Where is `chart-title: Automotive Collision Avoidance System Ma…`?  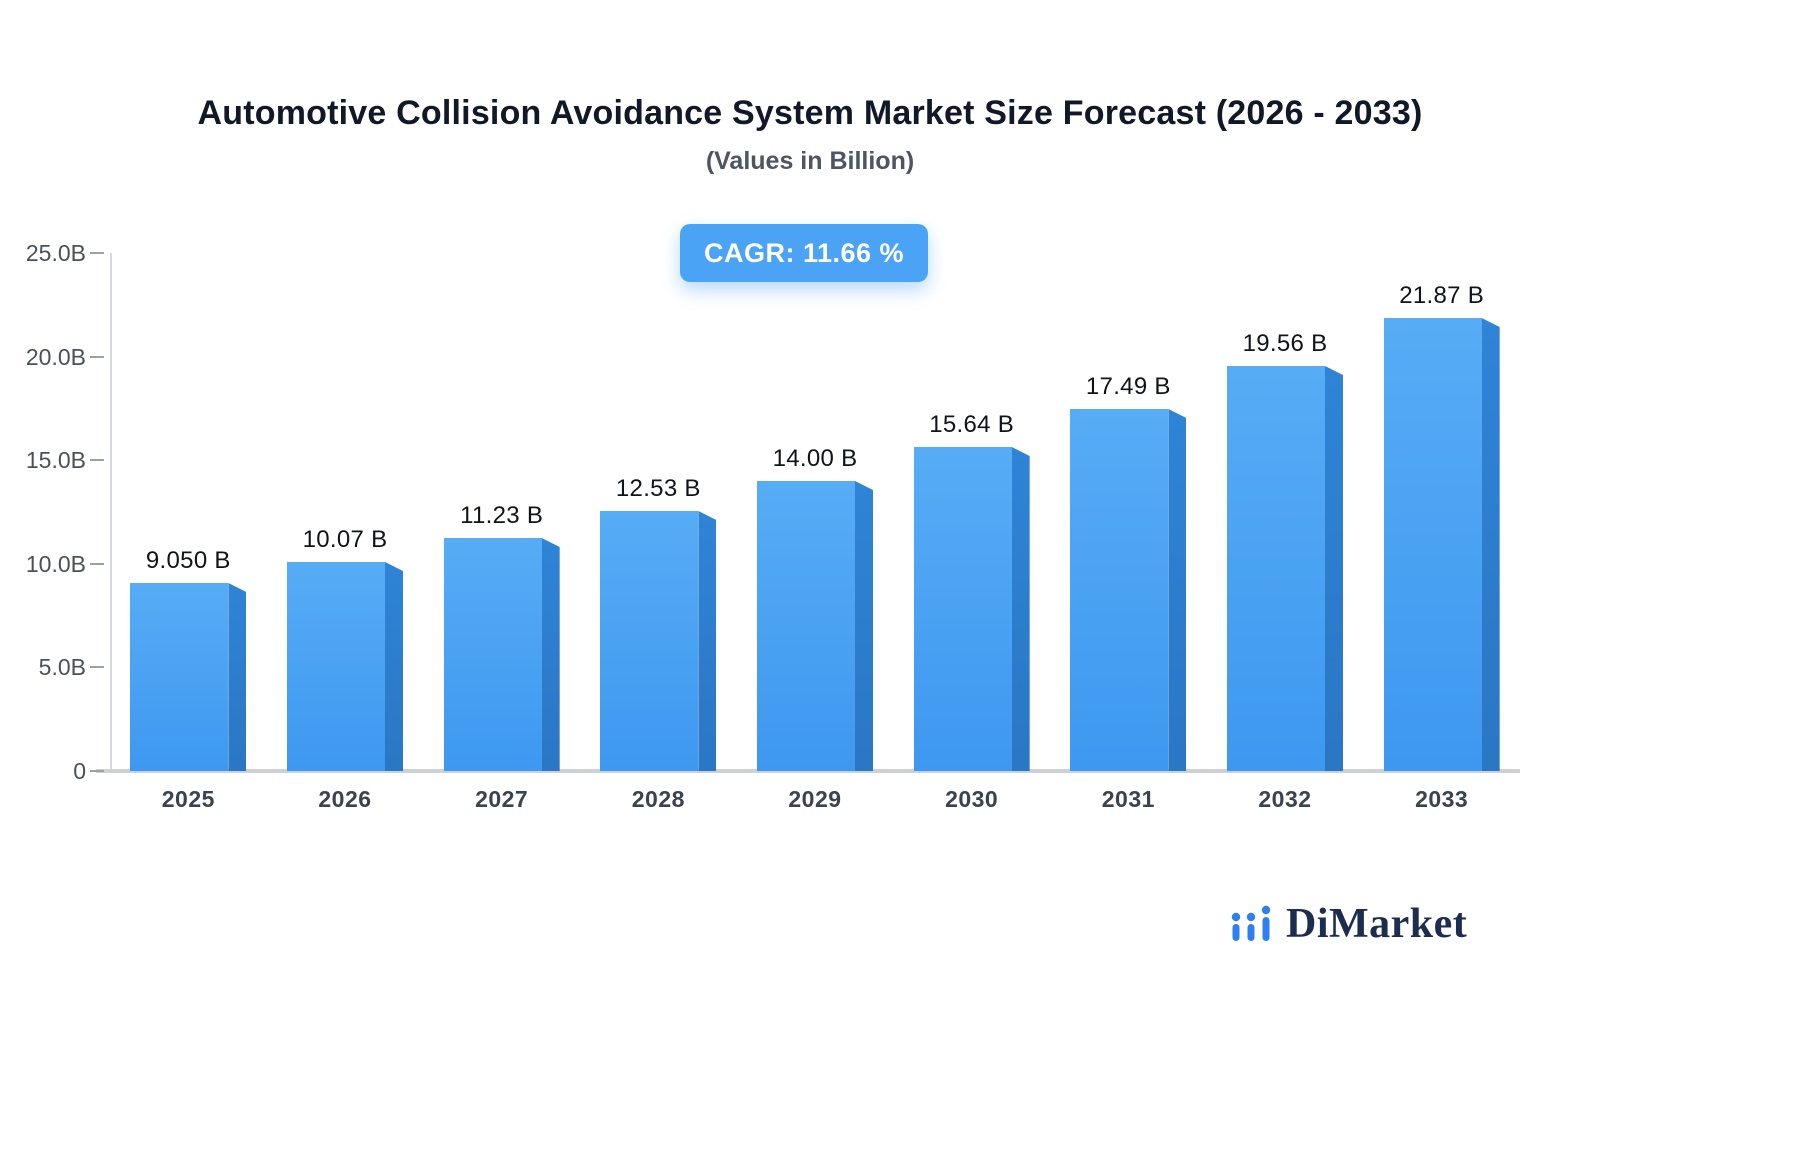
chart-title: Automotive Collision Avoidance System Ma… is located at coordinates (810, 113).